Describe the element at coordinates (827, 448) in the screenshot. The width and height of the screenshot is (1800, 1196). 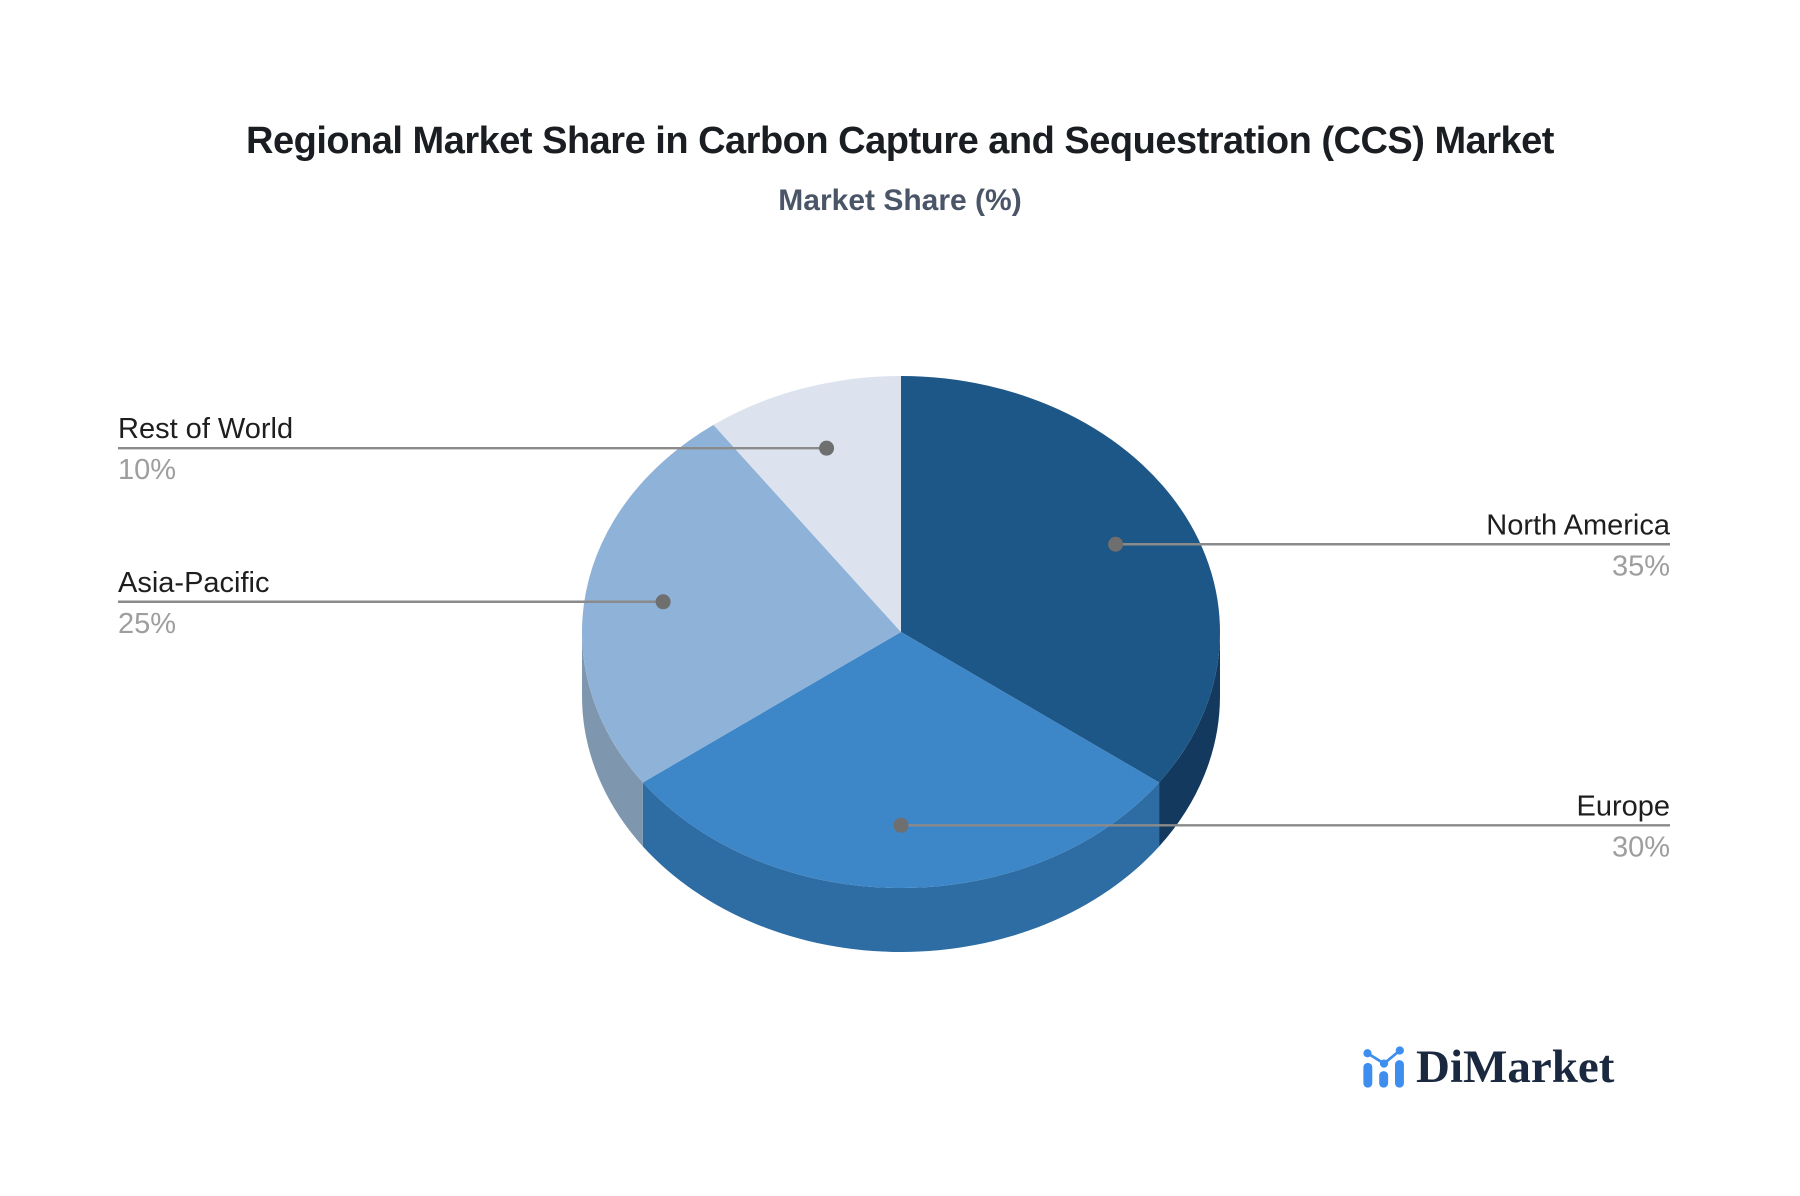
I see `callout-dot-rest-of-world` at that location.